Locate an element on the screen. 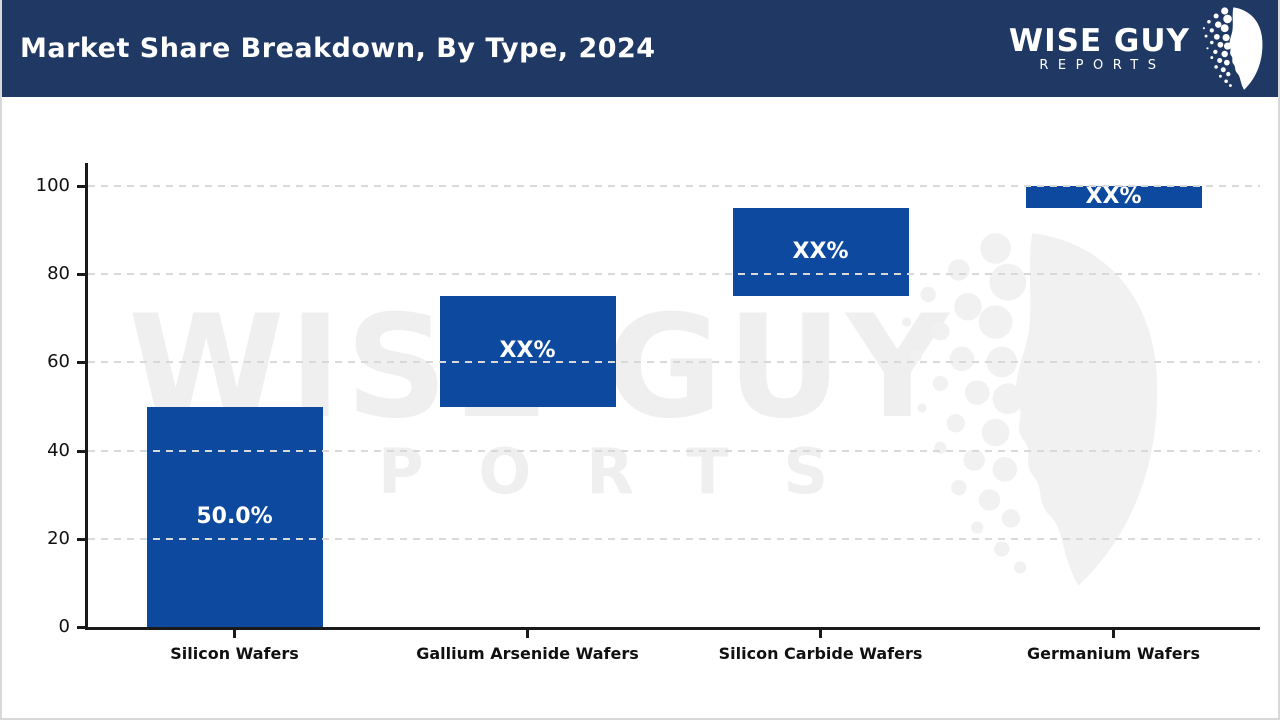  y-axis-tick-label: 60 is located at coordinates (58, 362).